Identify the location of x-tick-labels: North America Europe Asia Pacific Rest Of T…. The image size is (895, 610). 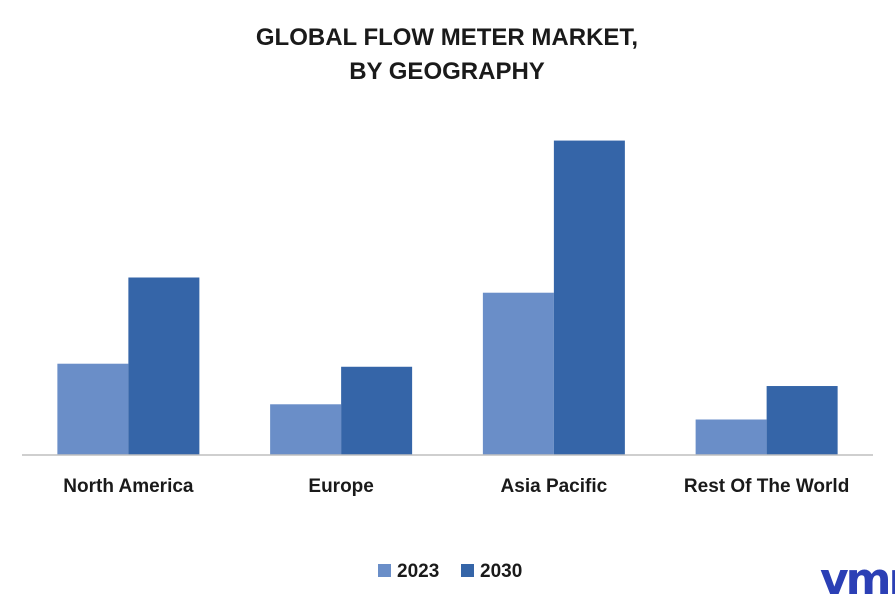
(456, 486).